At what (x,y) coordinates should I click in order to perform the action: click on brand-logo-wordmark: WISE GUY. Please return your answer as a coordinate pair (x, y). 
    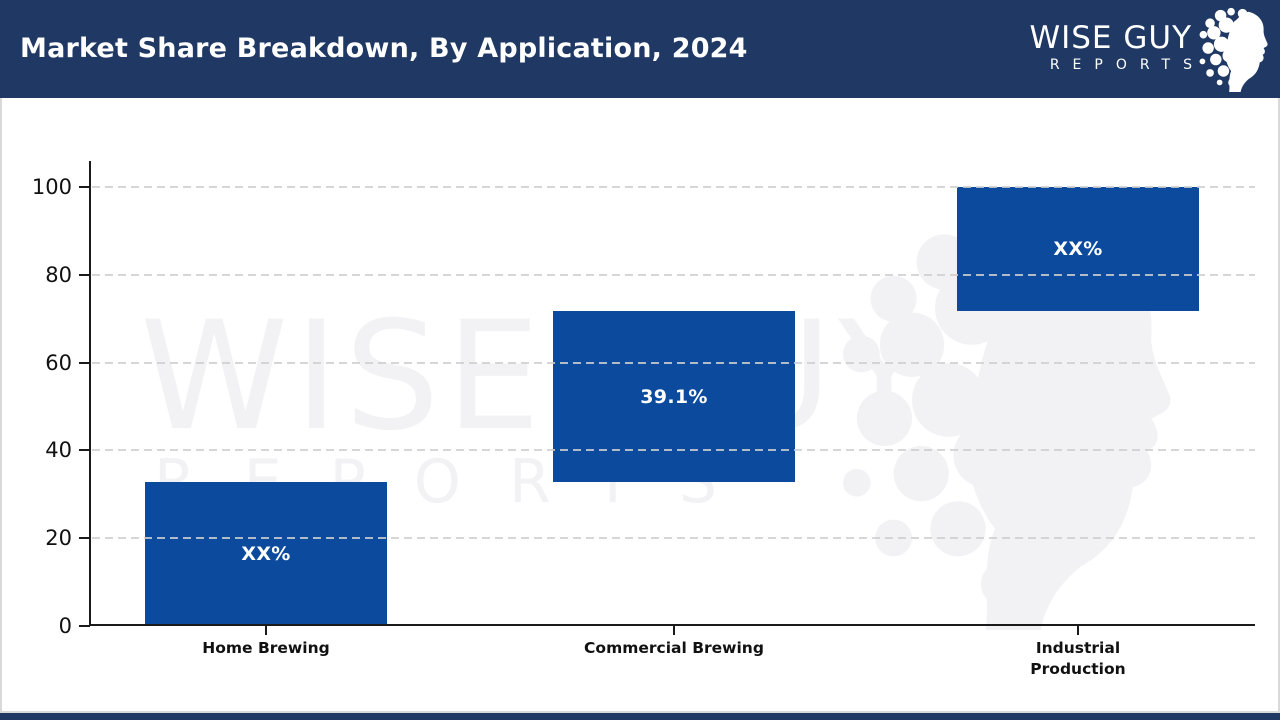
    Looking at the image, I should click on (1110, 38).